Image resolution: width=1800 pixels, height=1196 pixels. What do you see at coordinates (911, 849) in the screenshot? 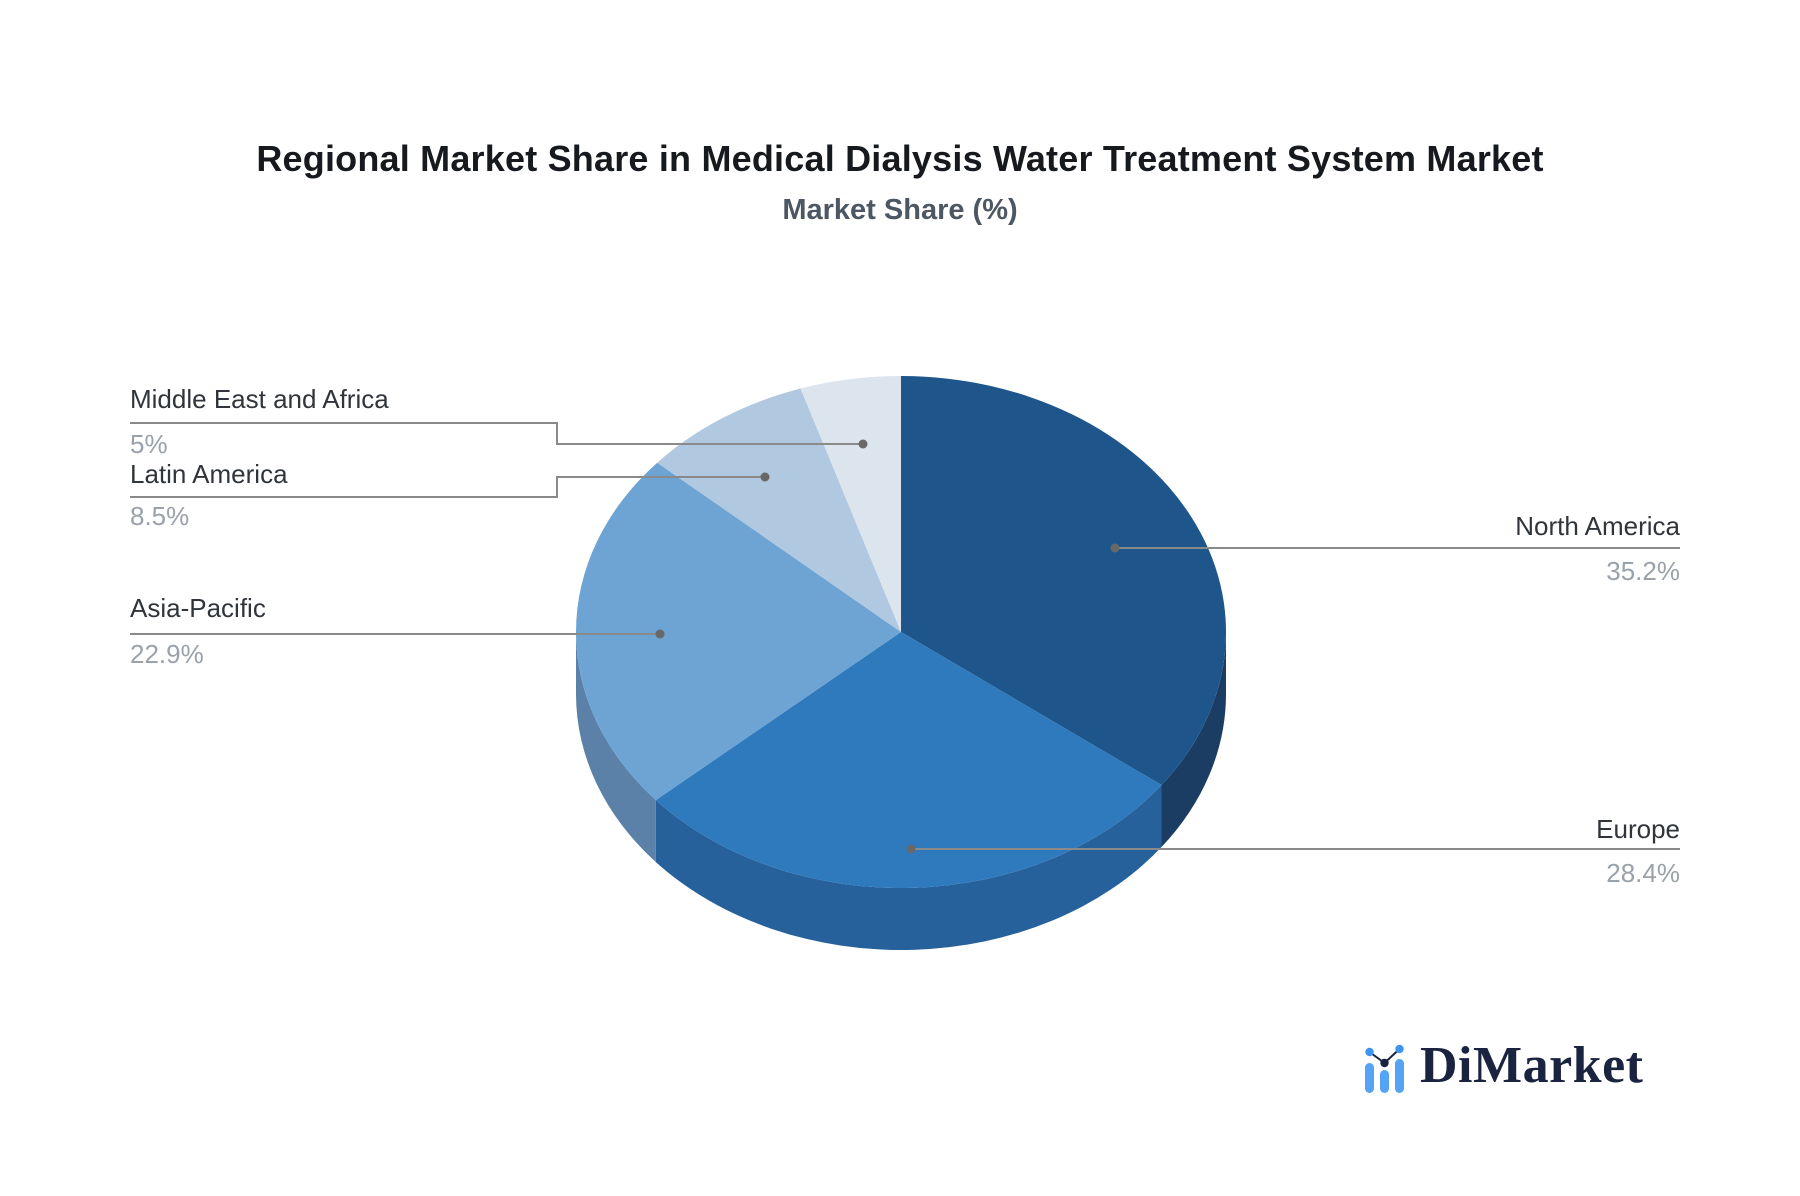
I see `callout-dot-europe` at bounding box center [911, 849].